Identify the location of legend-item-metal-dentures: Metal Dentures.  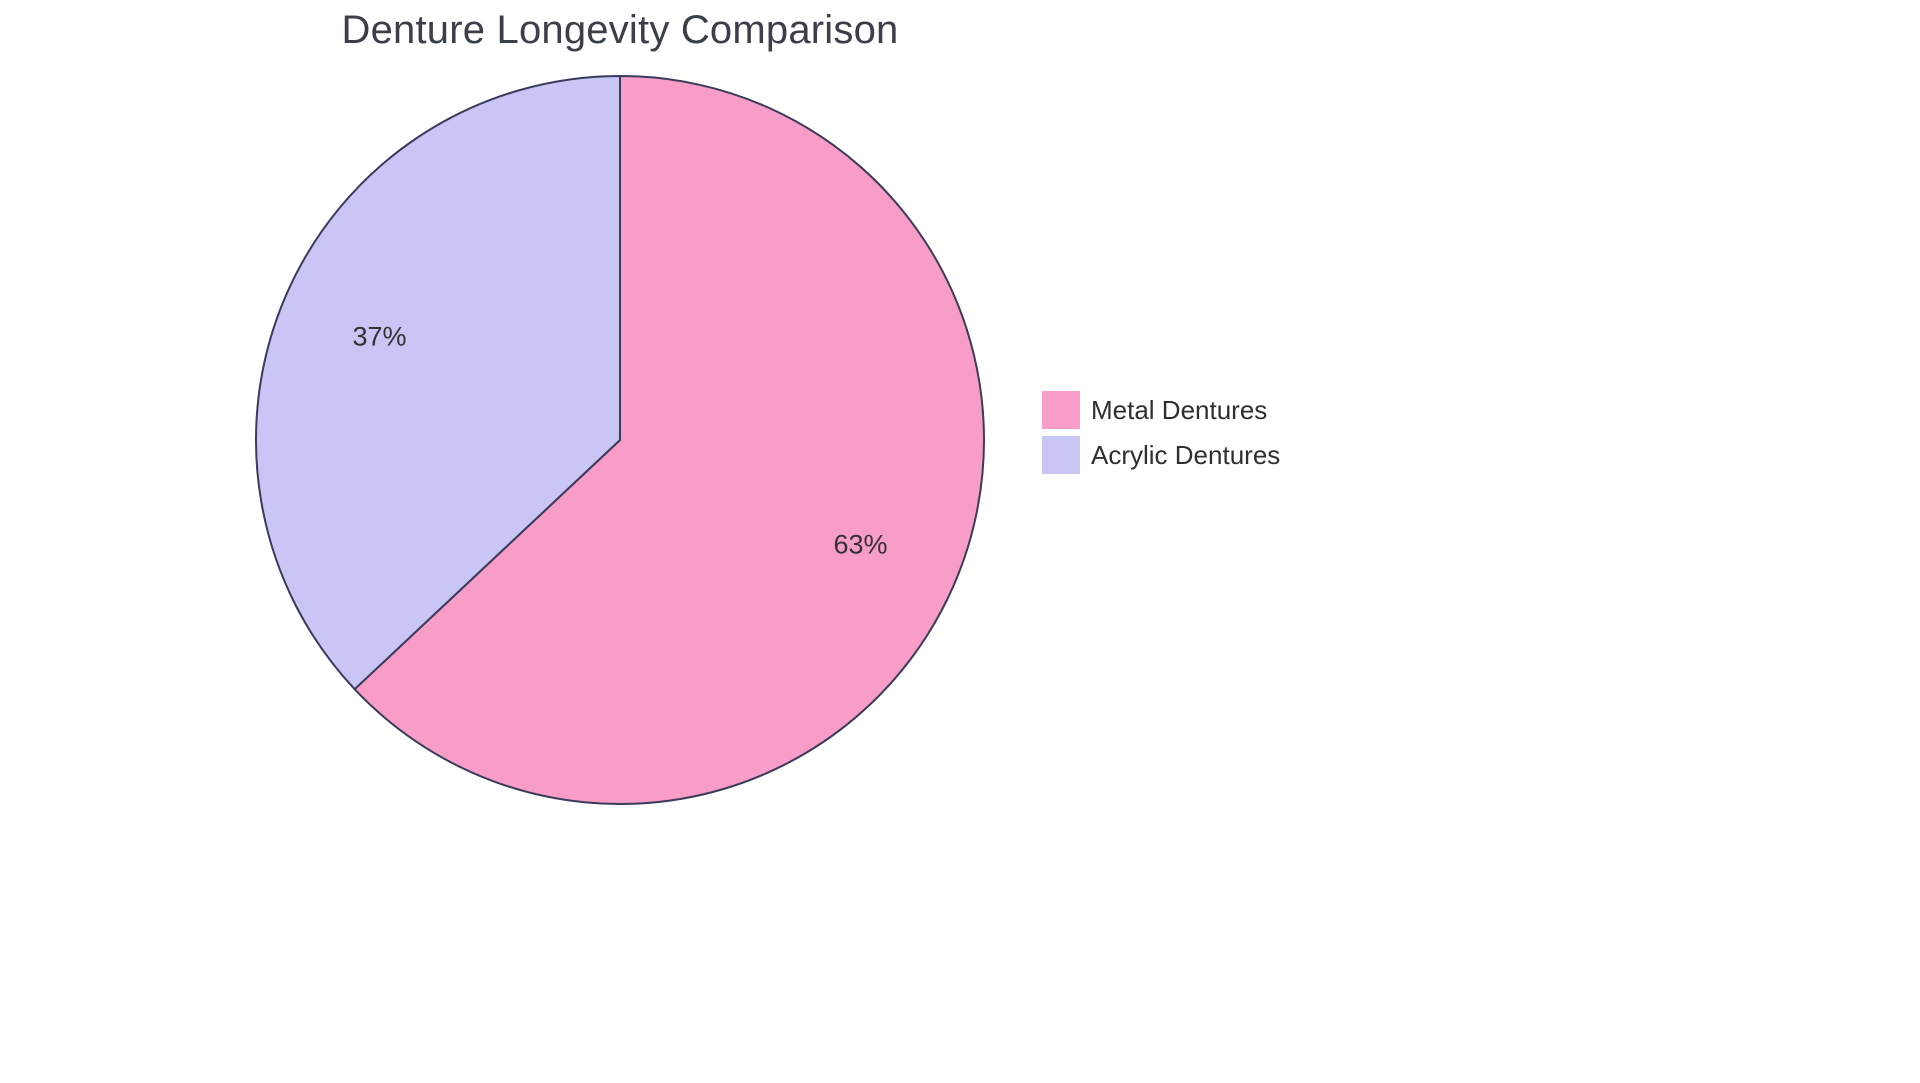
(1161, 410).